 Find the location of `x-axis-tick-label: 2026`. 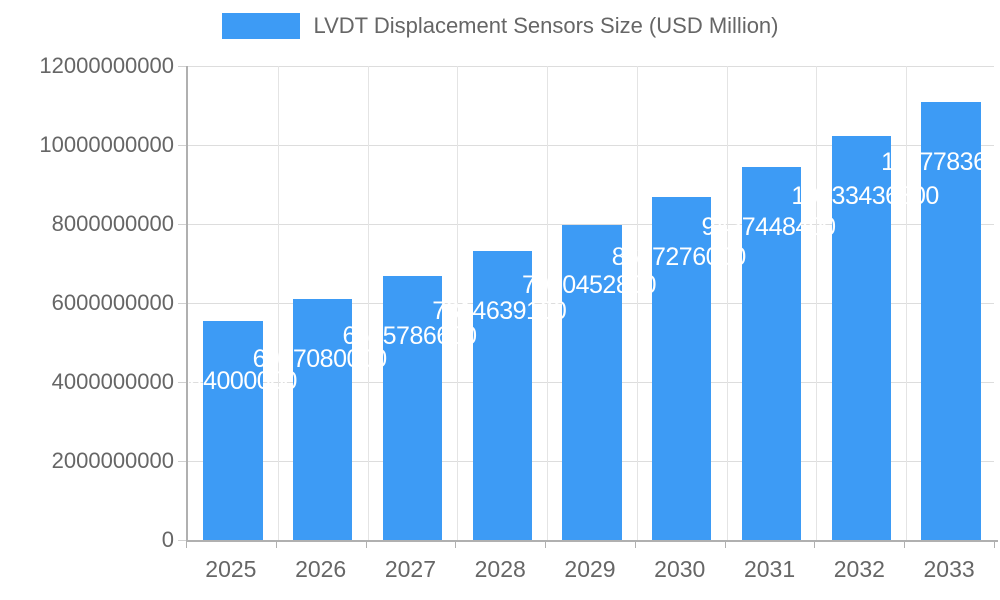

x-axis-tick-label: 2026 is located at coordinates (321, 569).